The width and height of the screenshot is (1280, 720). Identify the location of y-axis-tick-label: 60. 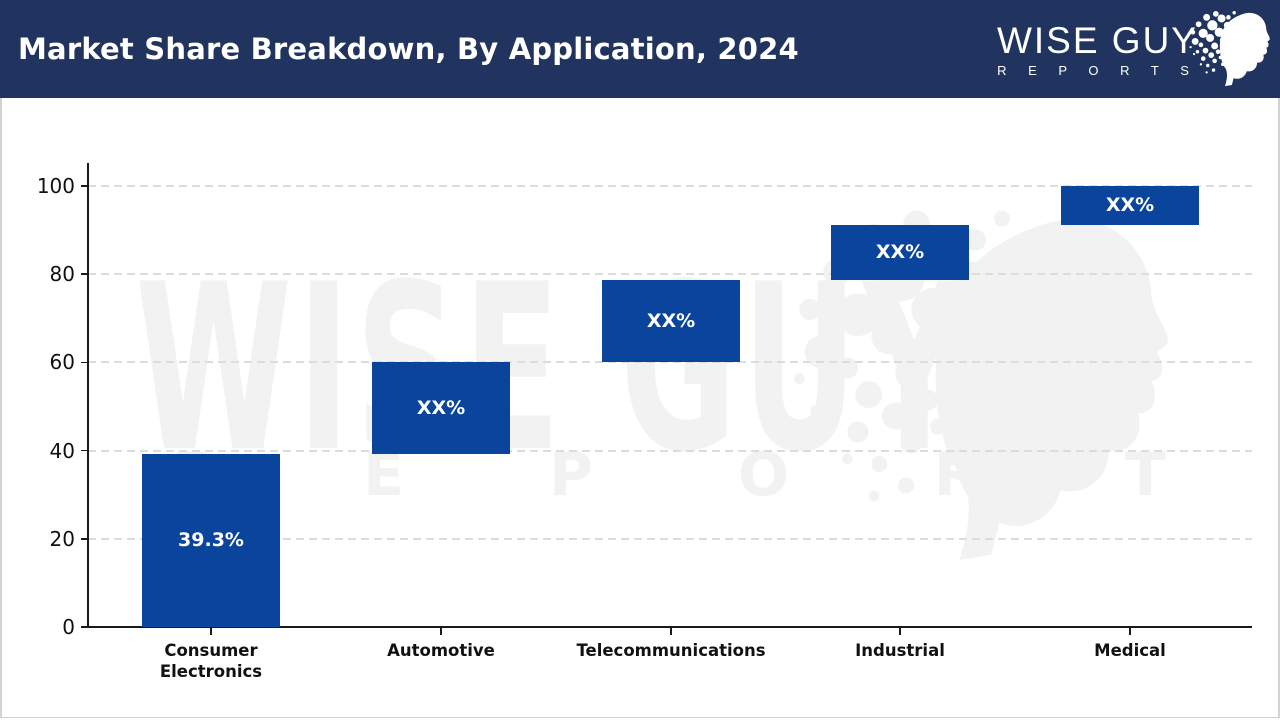
(62, 362).